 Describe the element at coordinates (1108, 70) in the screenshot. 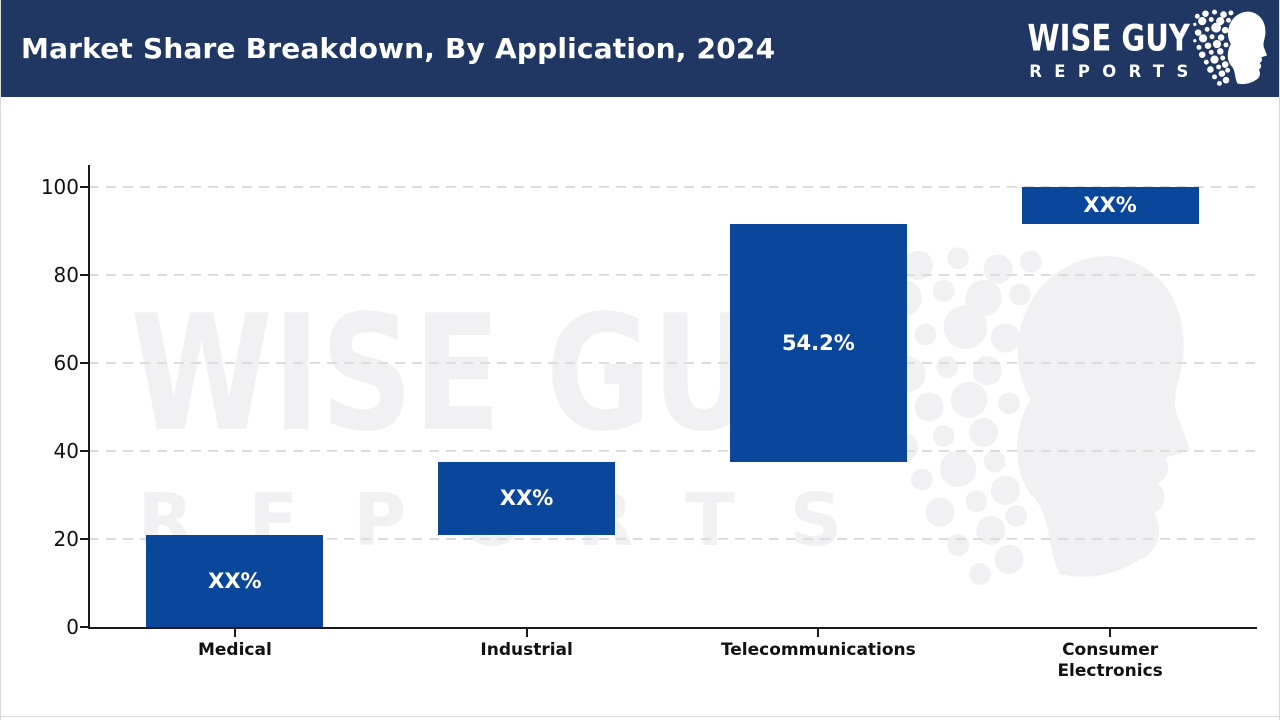

I see `brand-subtext: REPORTS` at that location.